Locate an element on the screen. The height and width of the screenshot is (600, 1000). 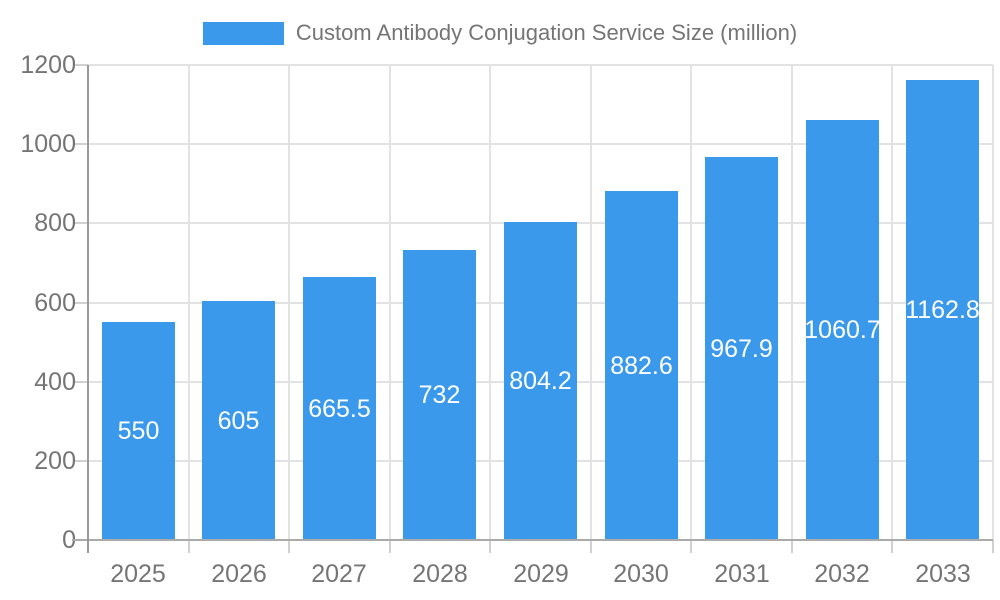
bar: 882.6 is located at coordinates (641, 365).